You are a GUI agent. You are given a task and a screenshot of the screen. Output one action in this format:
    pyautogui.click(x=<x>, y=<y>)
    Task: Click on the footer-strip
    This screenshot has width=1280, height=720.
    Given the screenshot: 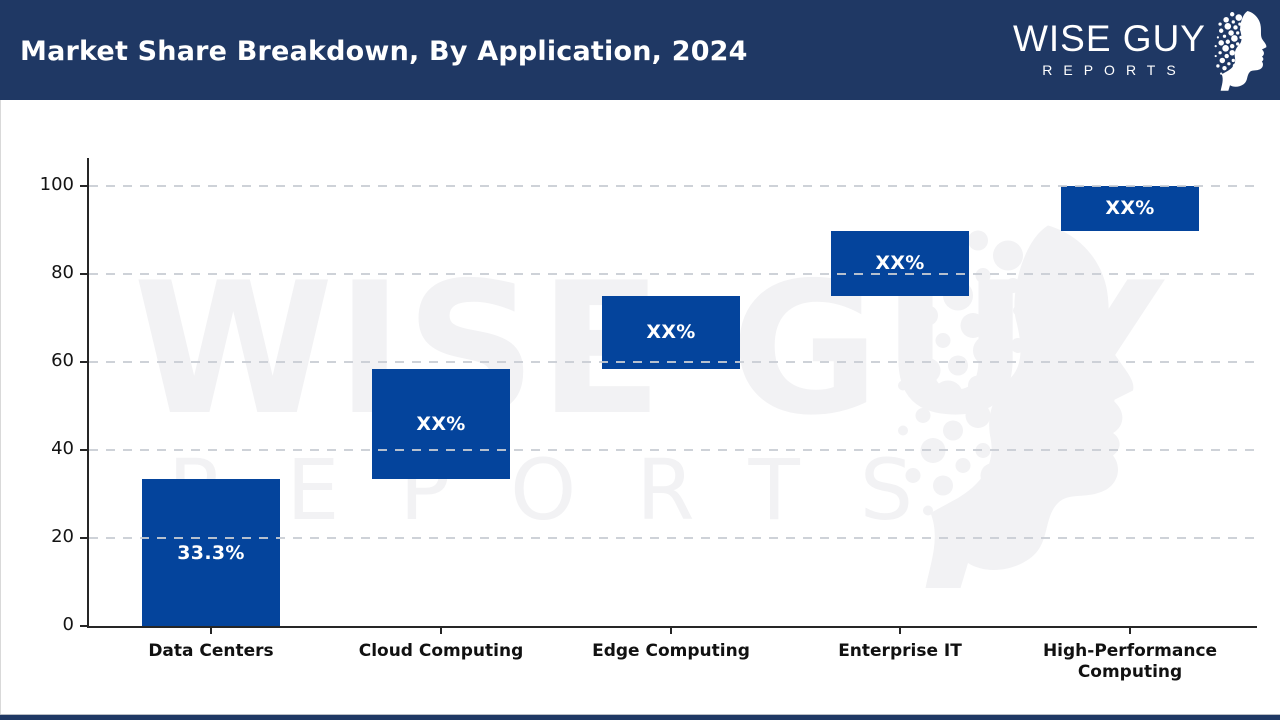 What is the action you would take?
    pyautogui.click(x=640, y=717)
    